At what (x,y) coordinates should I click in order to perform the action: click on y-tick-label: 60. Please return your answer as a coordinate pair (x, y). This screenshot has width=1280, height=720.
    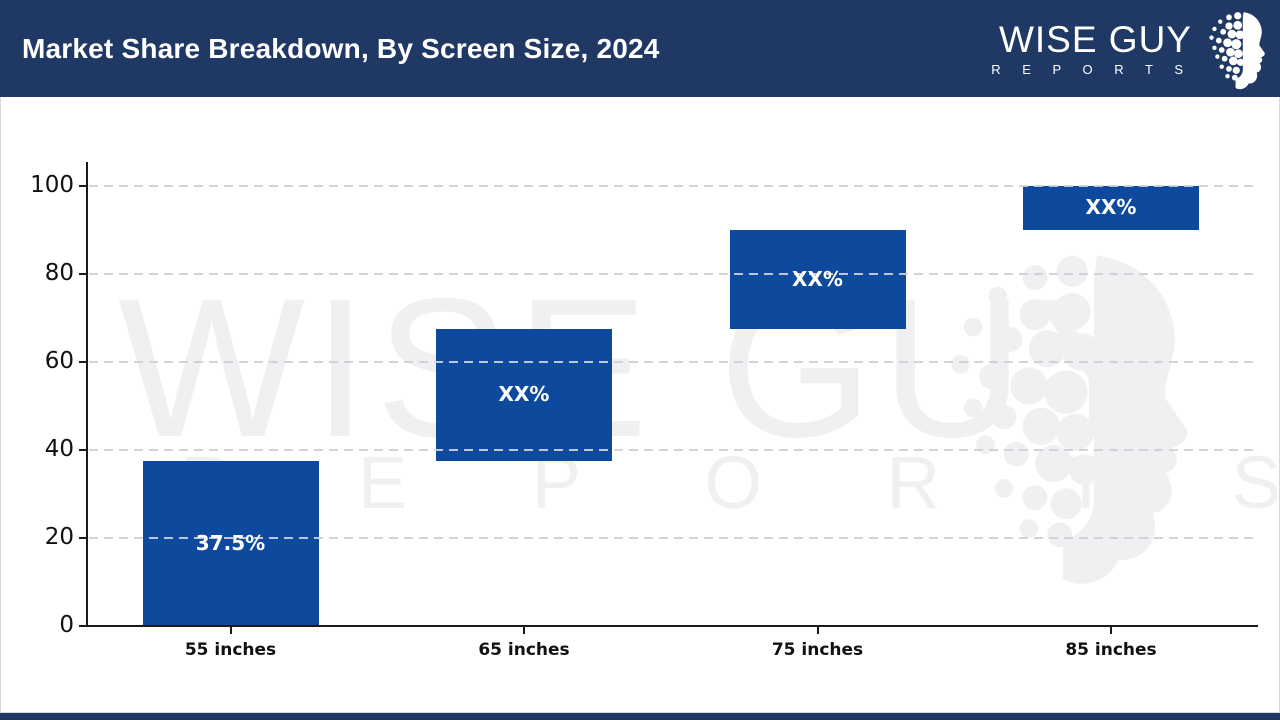
    Looking at the image, I should click on (59, 361).